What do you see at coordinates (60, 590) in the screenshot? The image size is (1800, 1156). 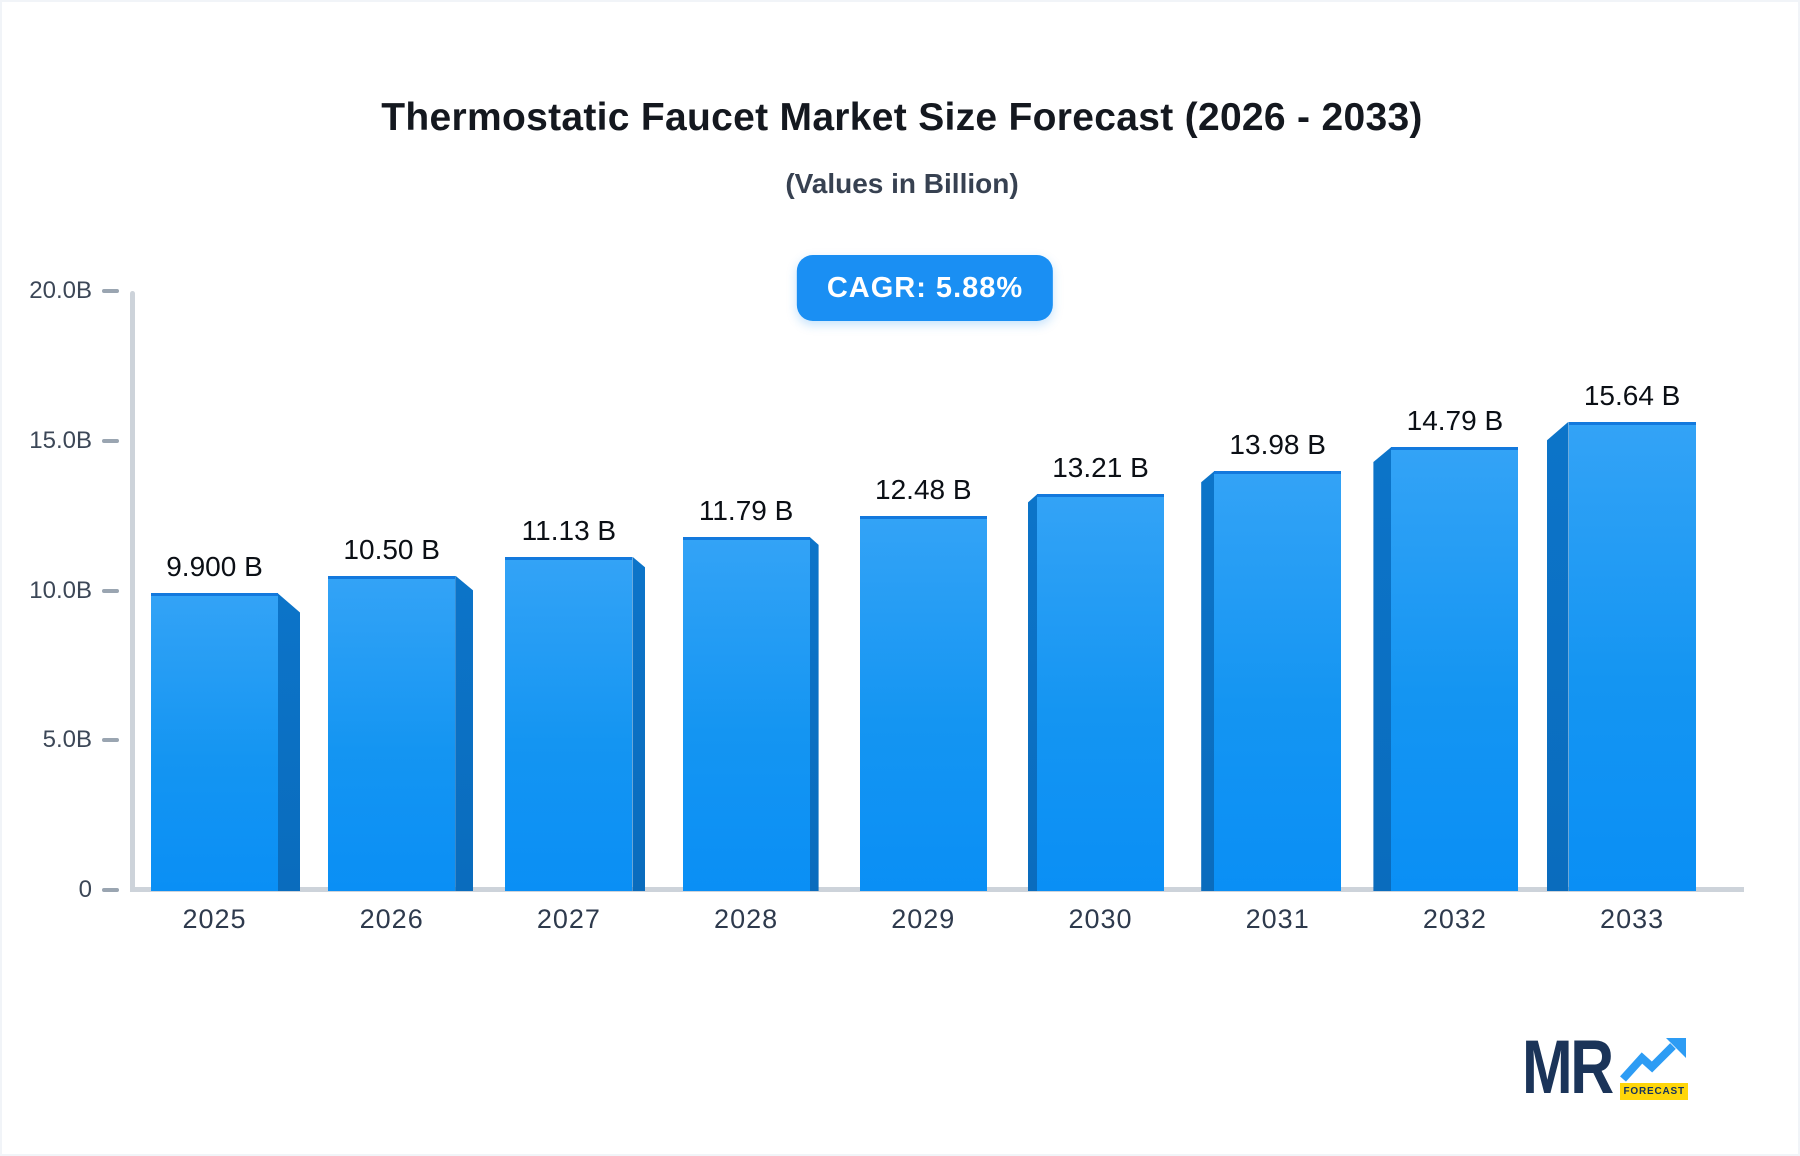 I see `y-tick-label: 10.0B` at bounding box center [60, 590].